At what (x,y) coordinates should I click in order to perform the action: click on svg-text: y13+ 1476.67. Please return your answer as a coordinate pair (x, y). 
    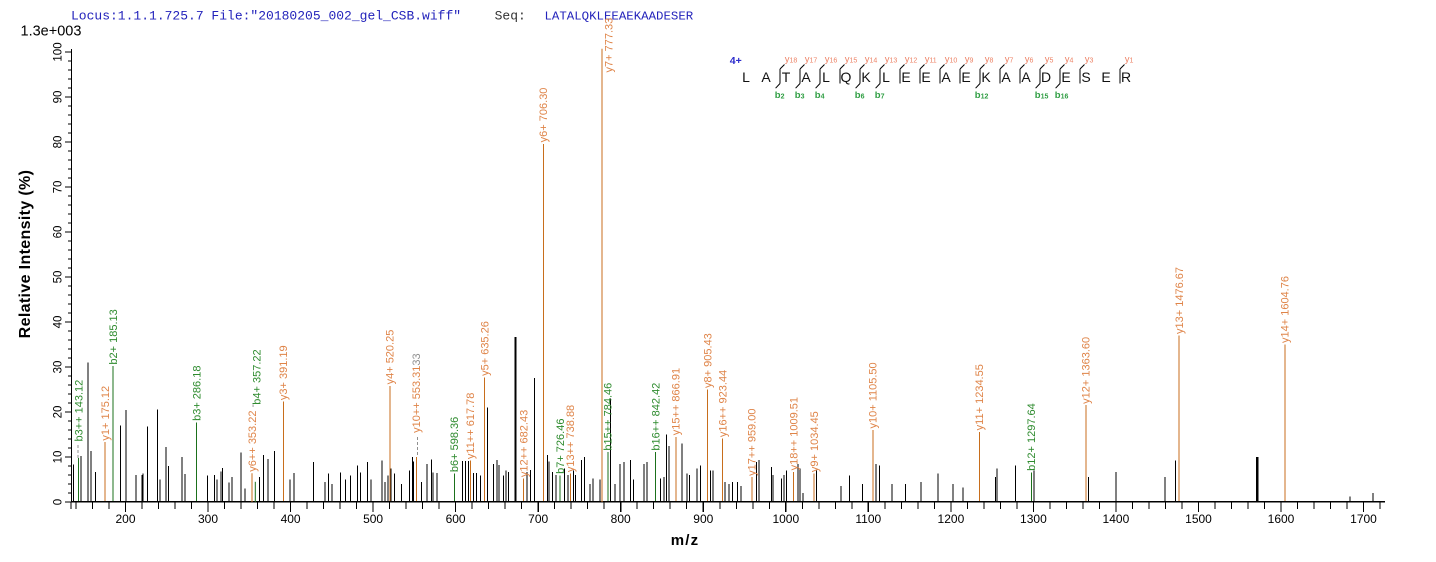
    Looking at the image, I should click on (1180, 300).